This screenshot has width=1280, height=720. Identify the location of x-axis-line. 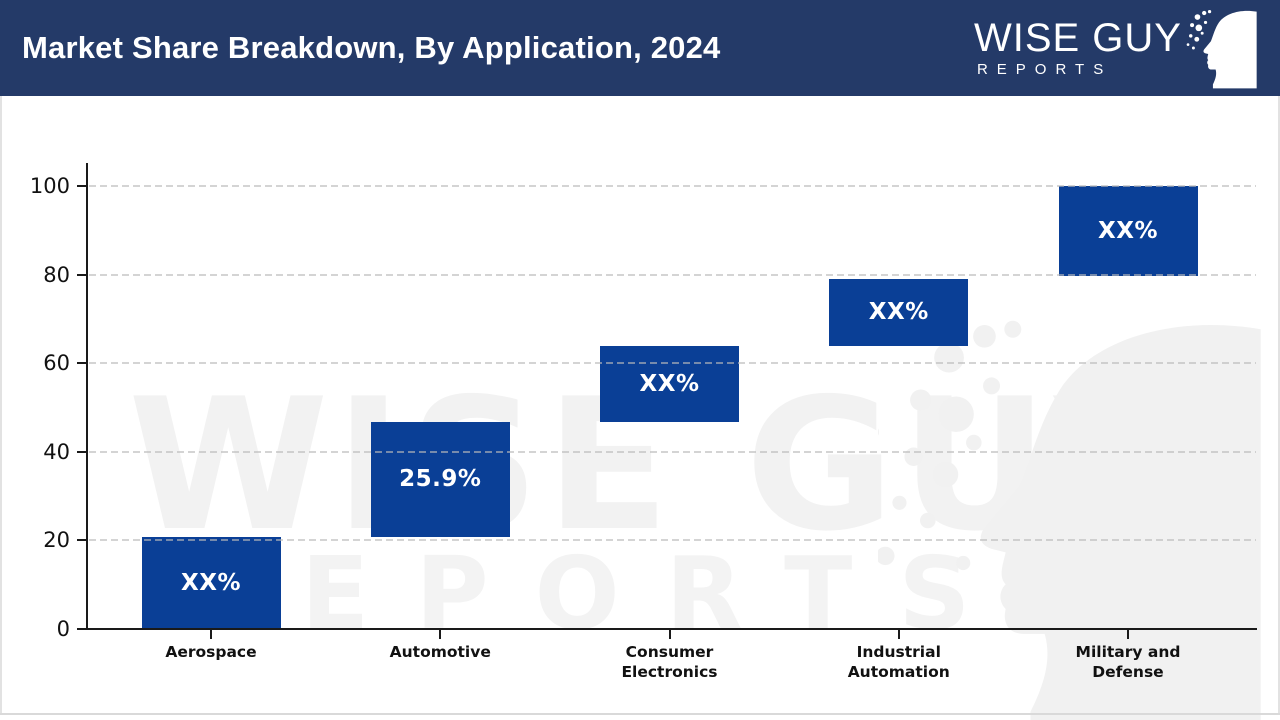
(671, 629).